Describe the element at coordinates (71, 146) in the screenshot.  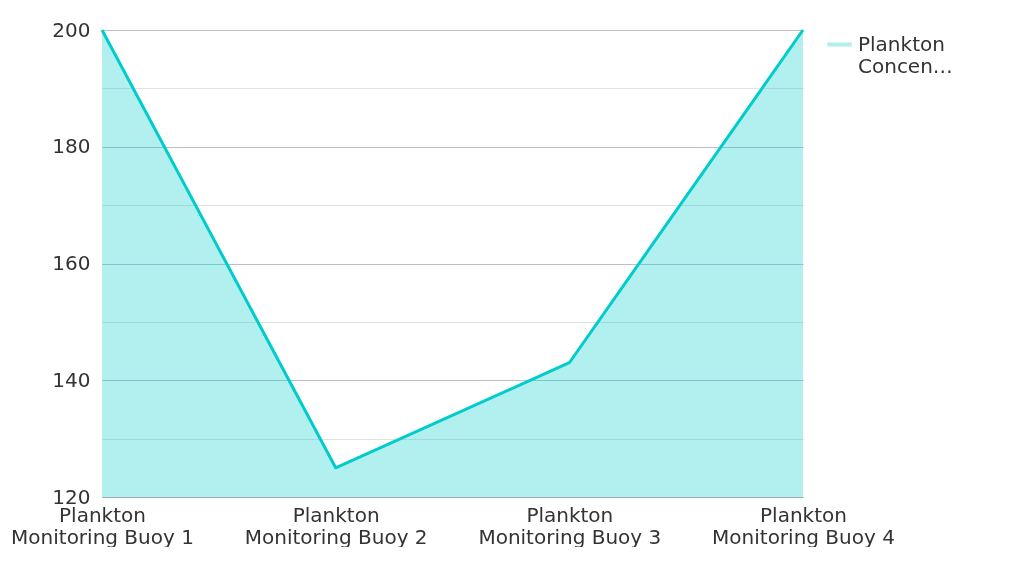
I see `y-tick-label: 180` at that location.